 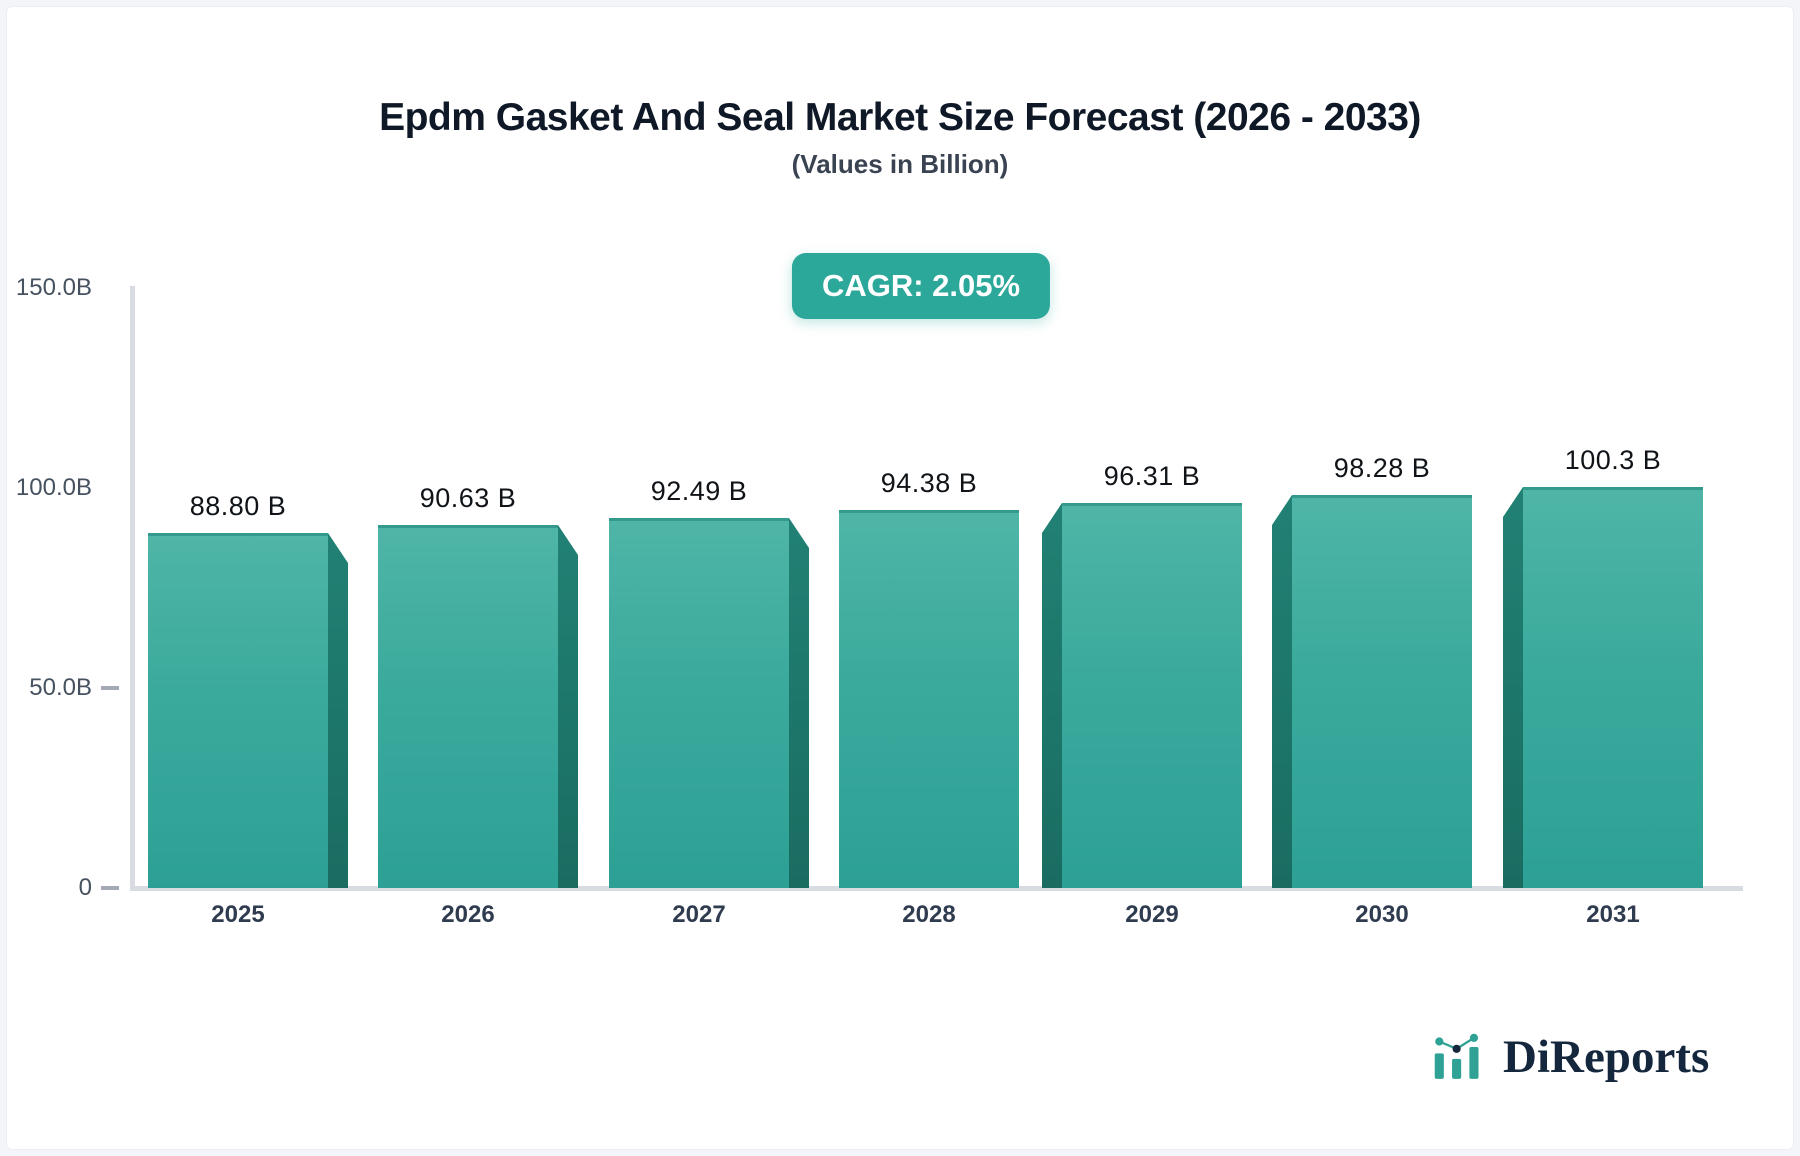 I want to click on bar-2029, so click(x=1152, y=695).